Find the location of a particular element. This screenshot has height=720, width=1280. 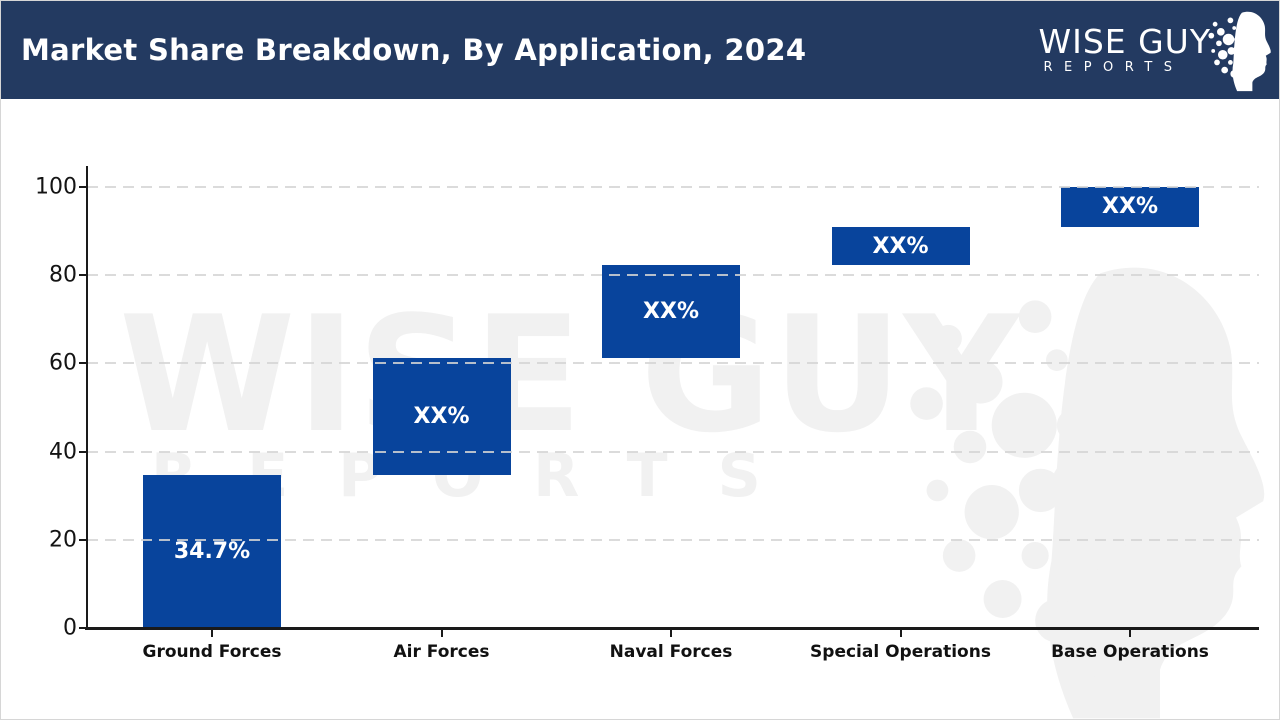

brand-logo: WISE GUY REPORTS is located at coordinates (1155, 50).